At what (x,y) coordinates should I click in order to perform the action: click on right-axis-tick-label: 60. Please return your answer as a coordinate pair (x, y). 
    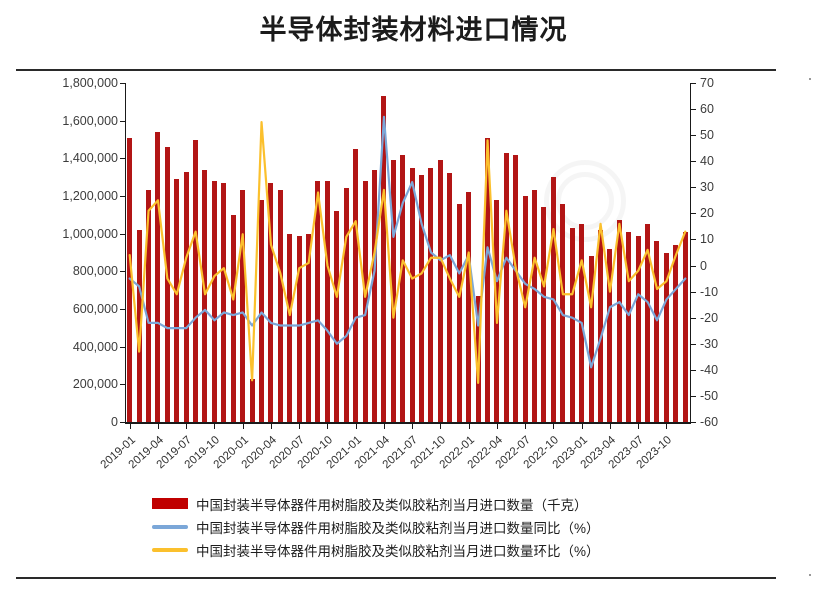
    Looking at the image, I should click on (707, 109).